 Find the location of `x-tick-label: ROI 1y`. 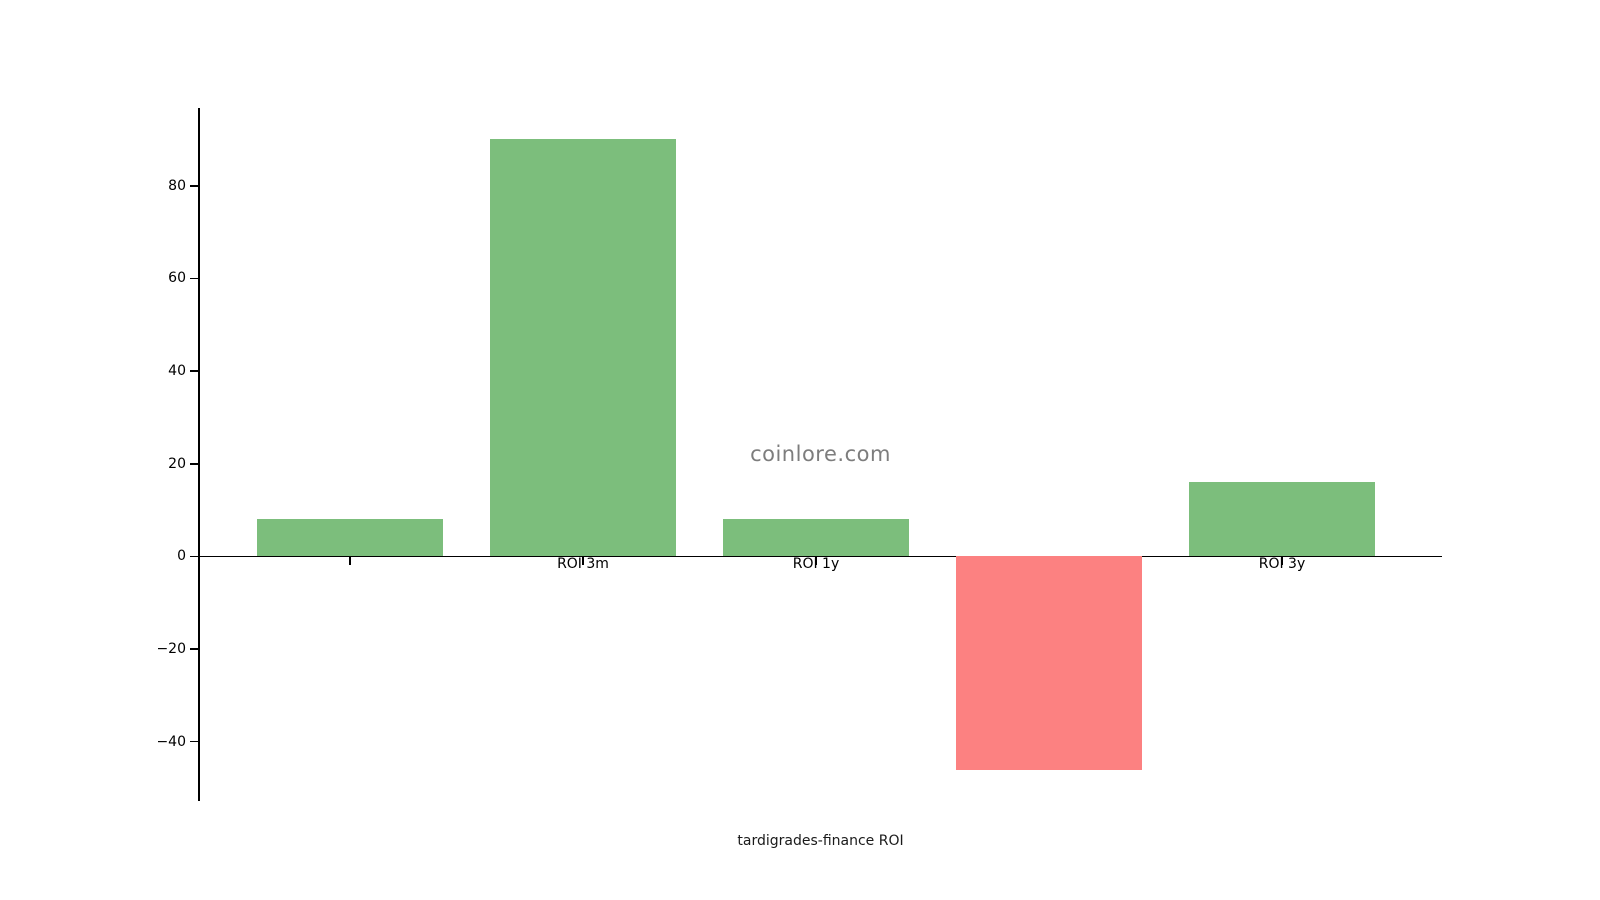

x-tick-label: ROI 1y is located at coordinates (816, 563).